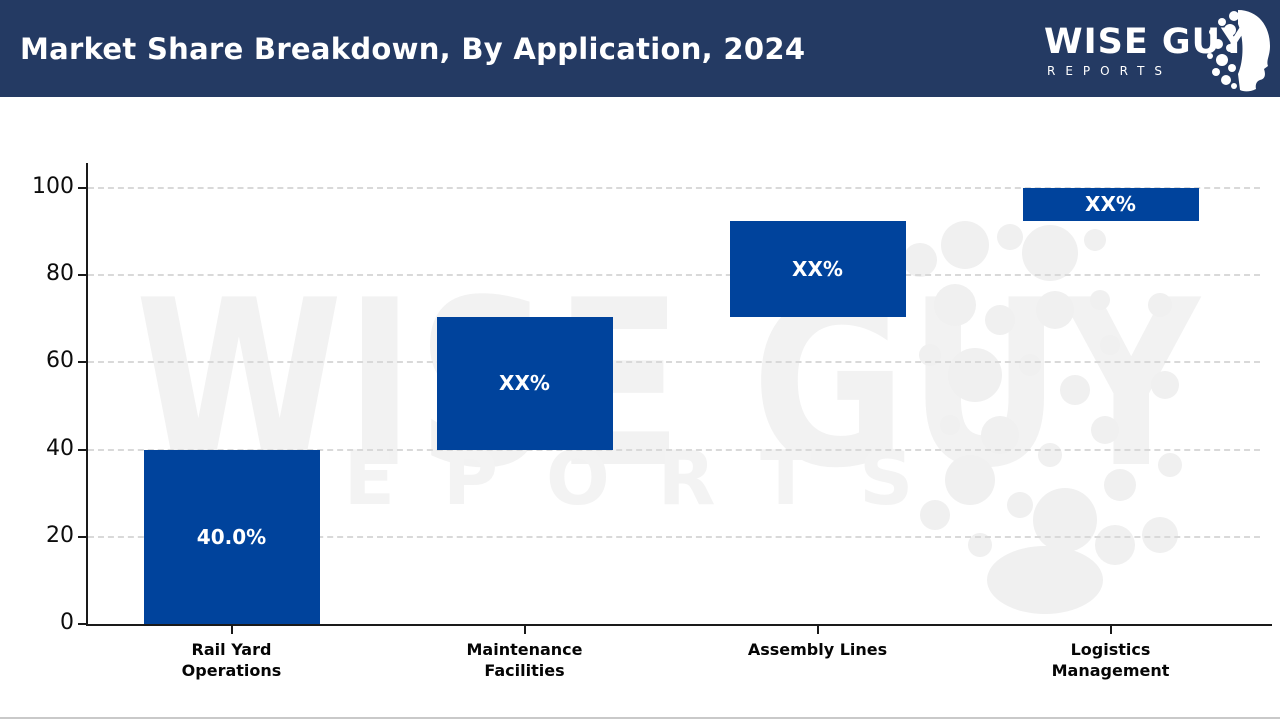 This screenshot has height=720, width=1280. I want to click on bar-4: XX%, so click(1110, 204).